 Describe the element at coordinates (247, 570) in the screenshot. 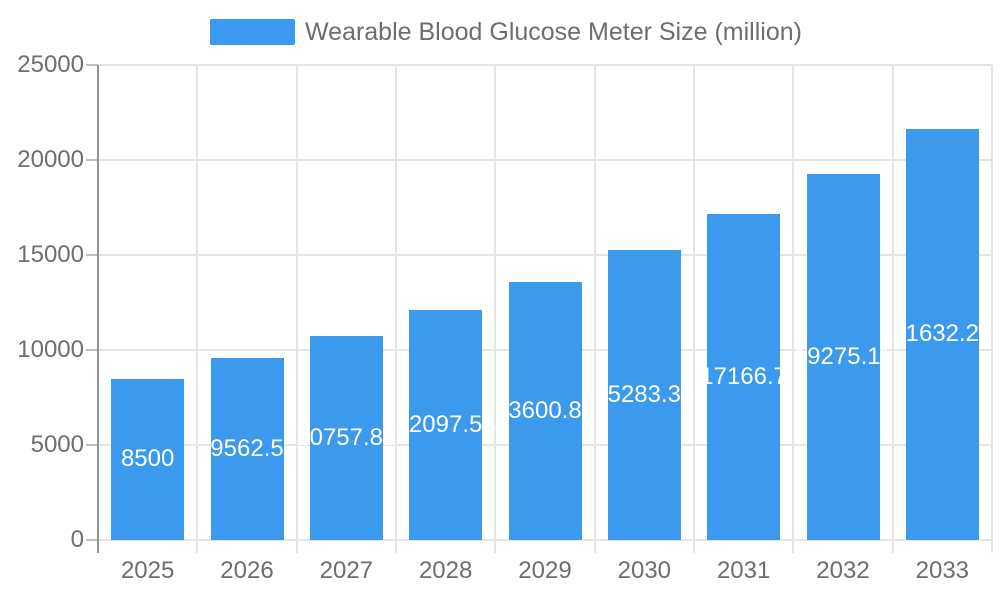

I see `x-axis-tick-label: 2026` at that location.